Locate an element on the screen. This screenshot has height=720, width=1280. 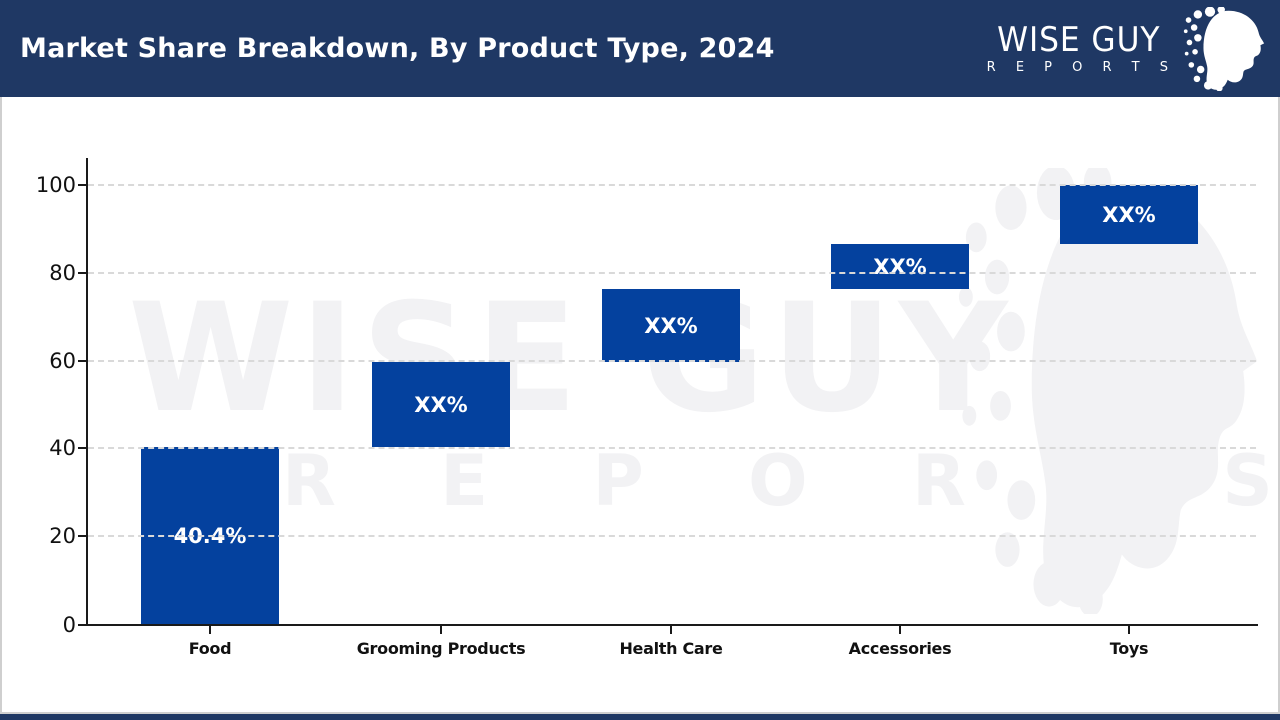
logo-name: WISE GUY is located at coordinates (1078, 40).